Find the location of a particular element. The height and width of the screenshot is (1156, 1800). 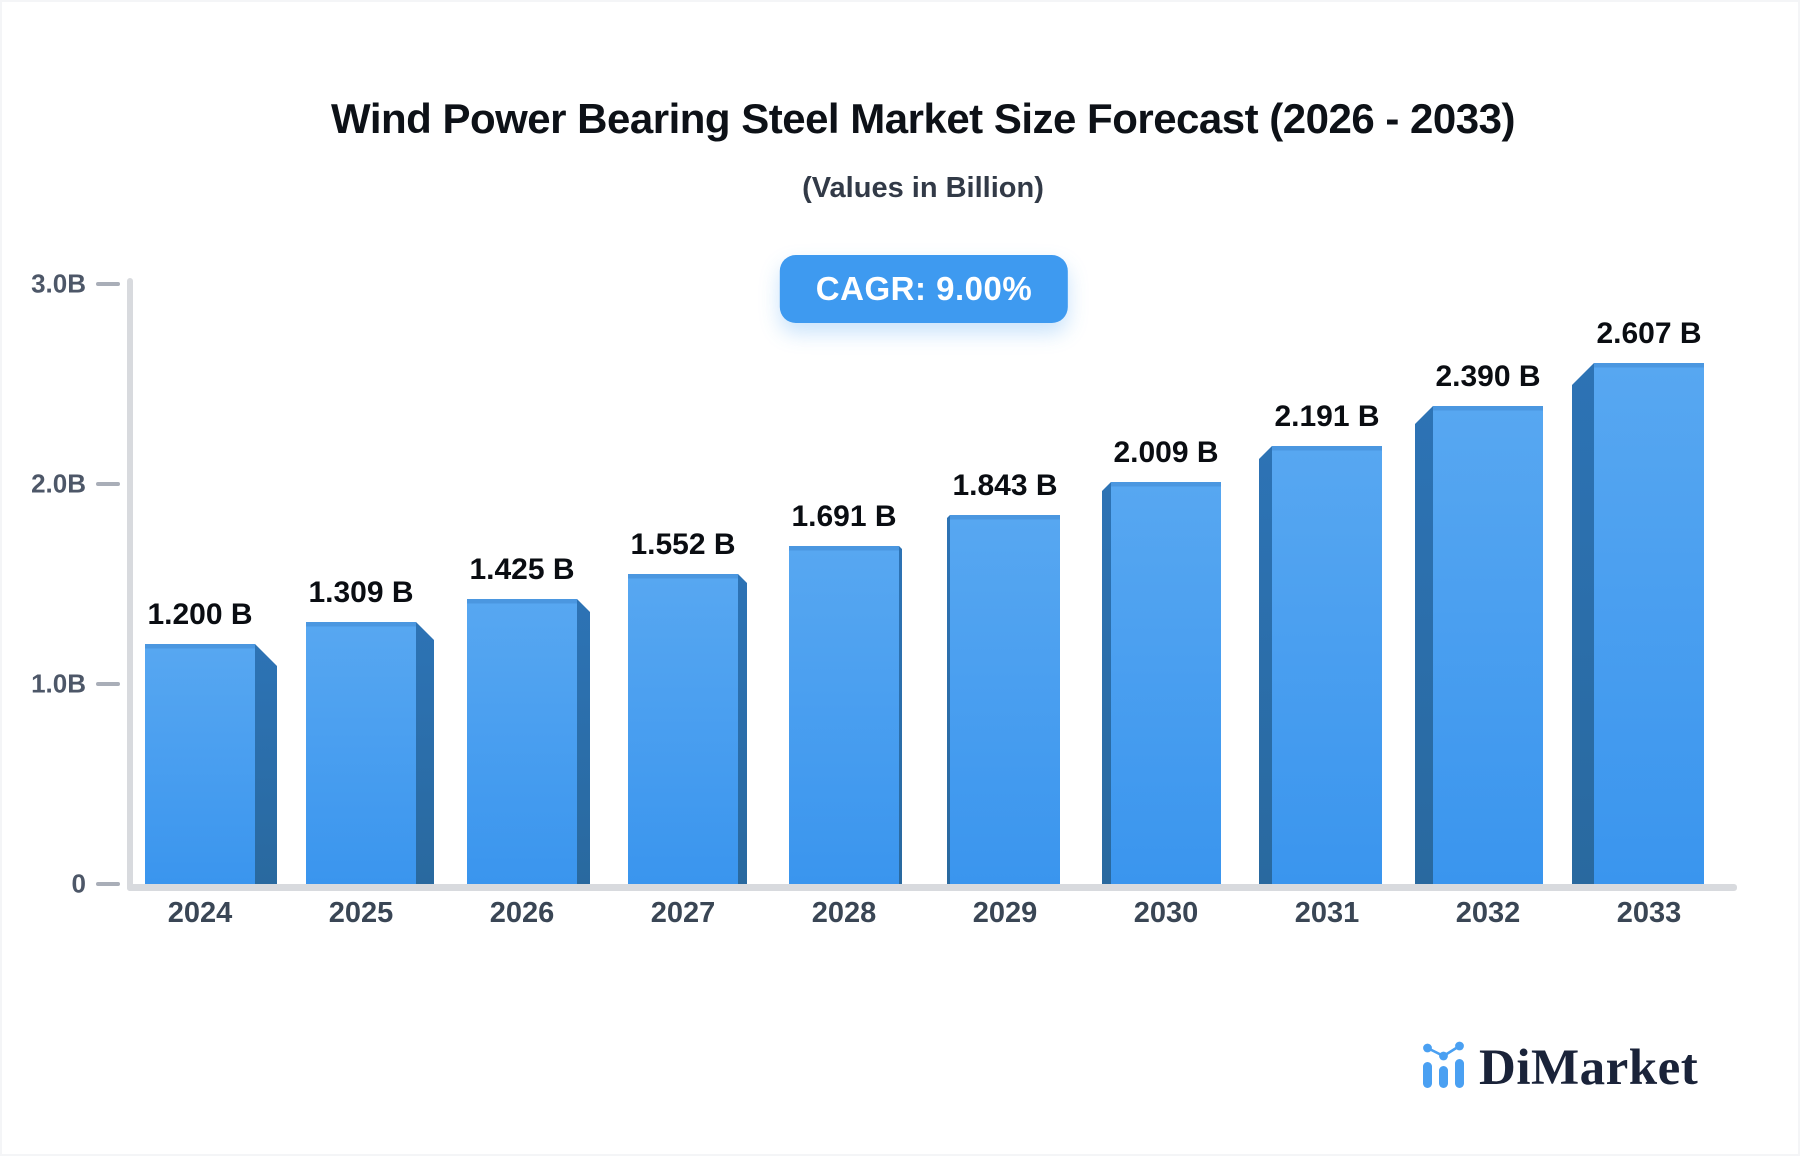

x-axis-label: 2032 is located at coordinates (1488, 913).